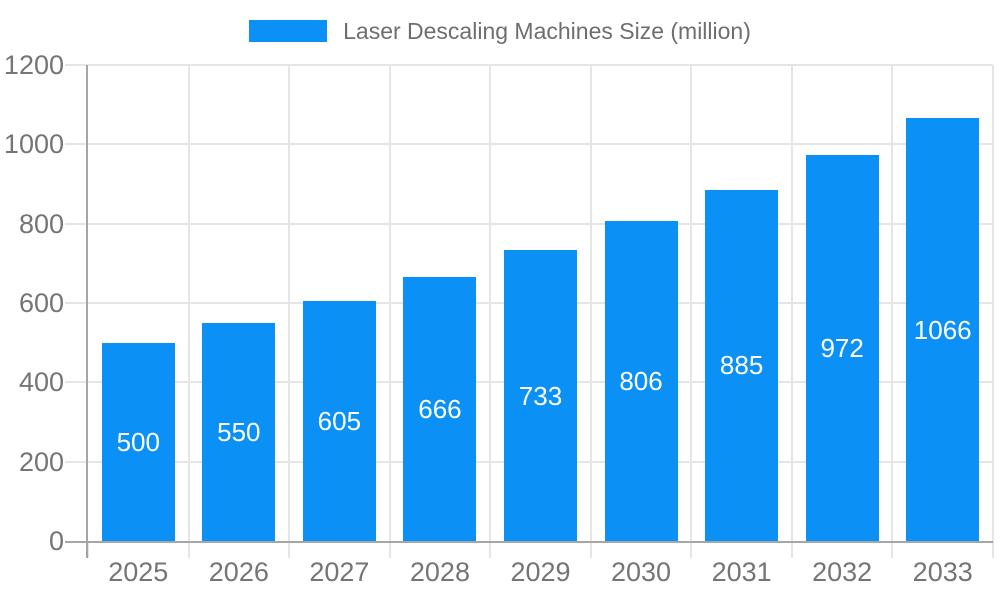 The image size is (1000, 600). Describe the element at coordinates (56, 541) in the screenshot. I see `y-axis-label: 0` at that location.